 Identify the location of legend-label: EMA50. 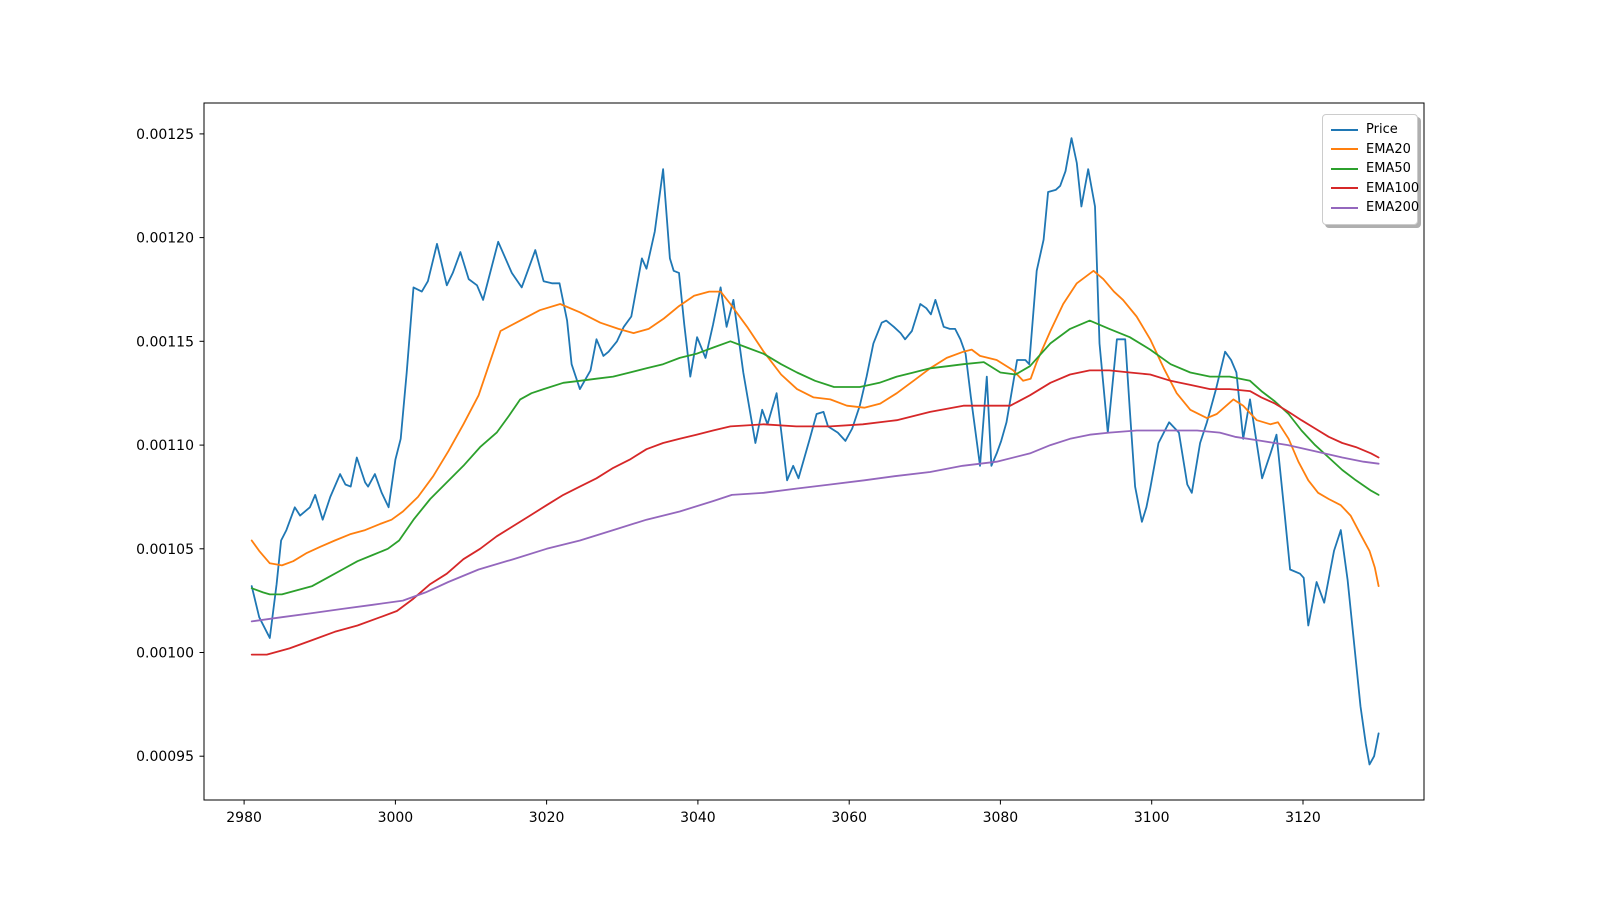
(1388, 169).